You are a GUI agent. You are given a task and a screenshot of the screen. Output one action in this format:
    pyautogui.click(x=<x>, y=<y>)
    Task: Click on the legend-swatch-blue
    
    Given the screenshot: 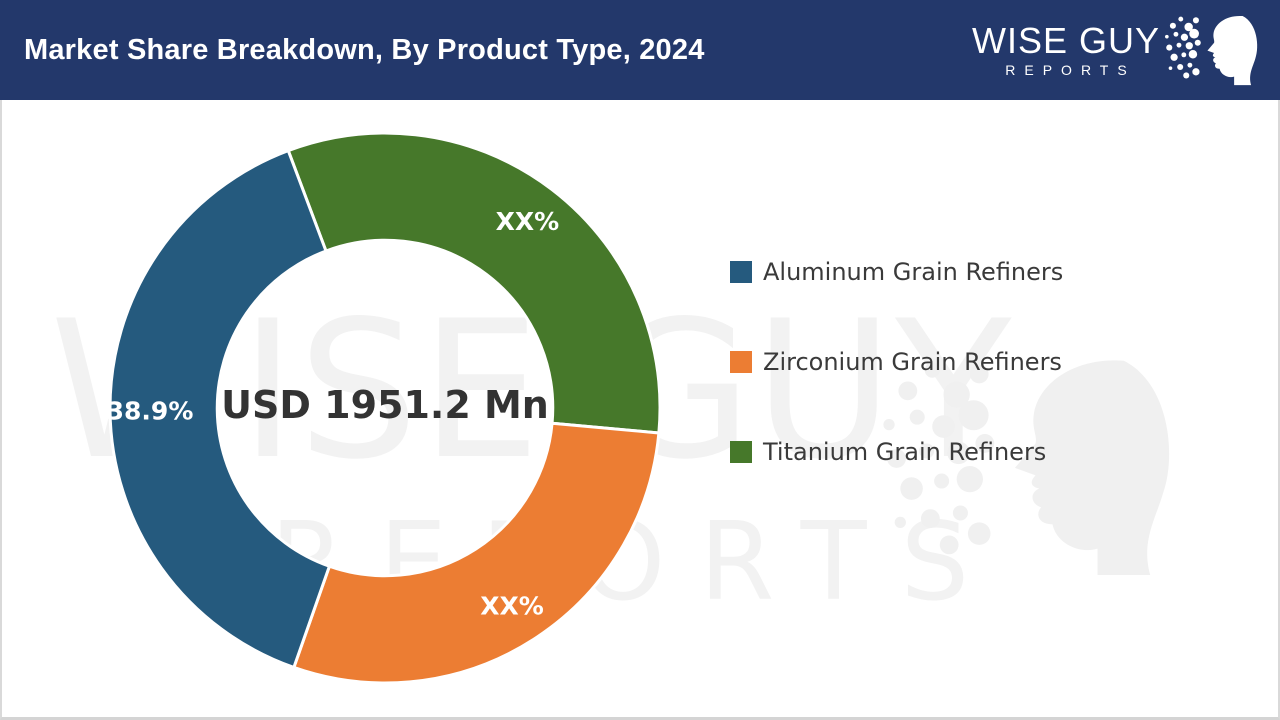 What is the action you would take?
    pyautogui.click(x=741, y=272)
    